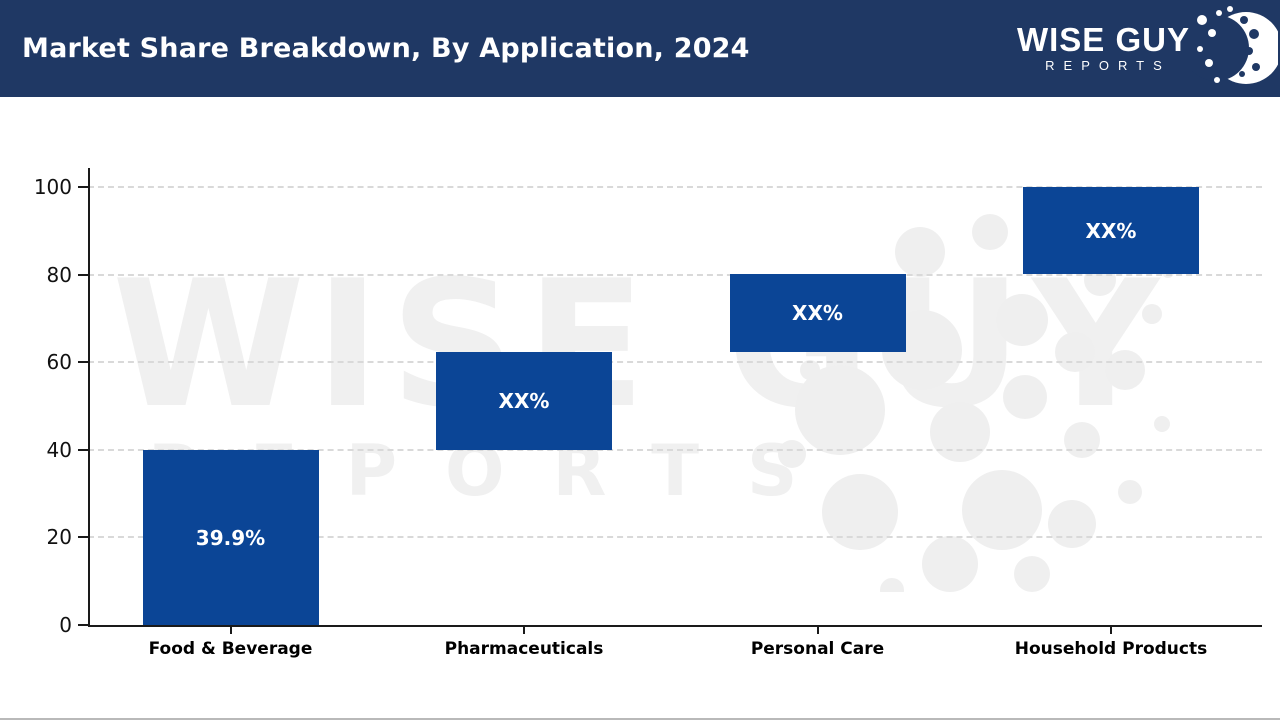 The height and width of the screenshot is (720, 1280). What do you see at coordinates (1111, 649) in the screenshot?
I see `x-tick-label: Household Products` at bounding box center [1111, 649].